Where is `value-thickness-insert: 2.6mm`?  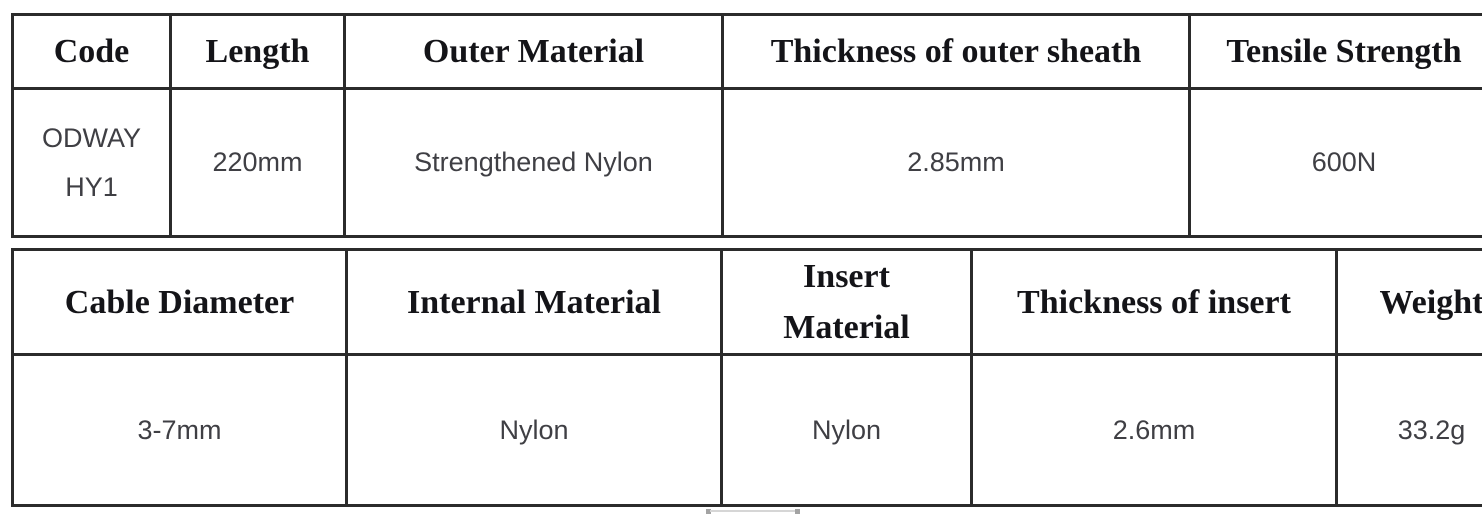 value-thickness-insert: 2.6mm is located at coordinates (1154, 430).